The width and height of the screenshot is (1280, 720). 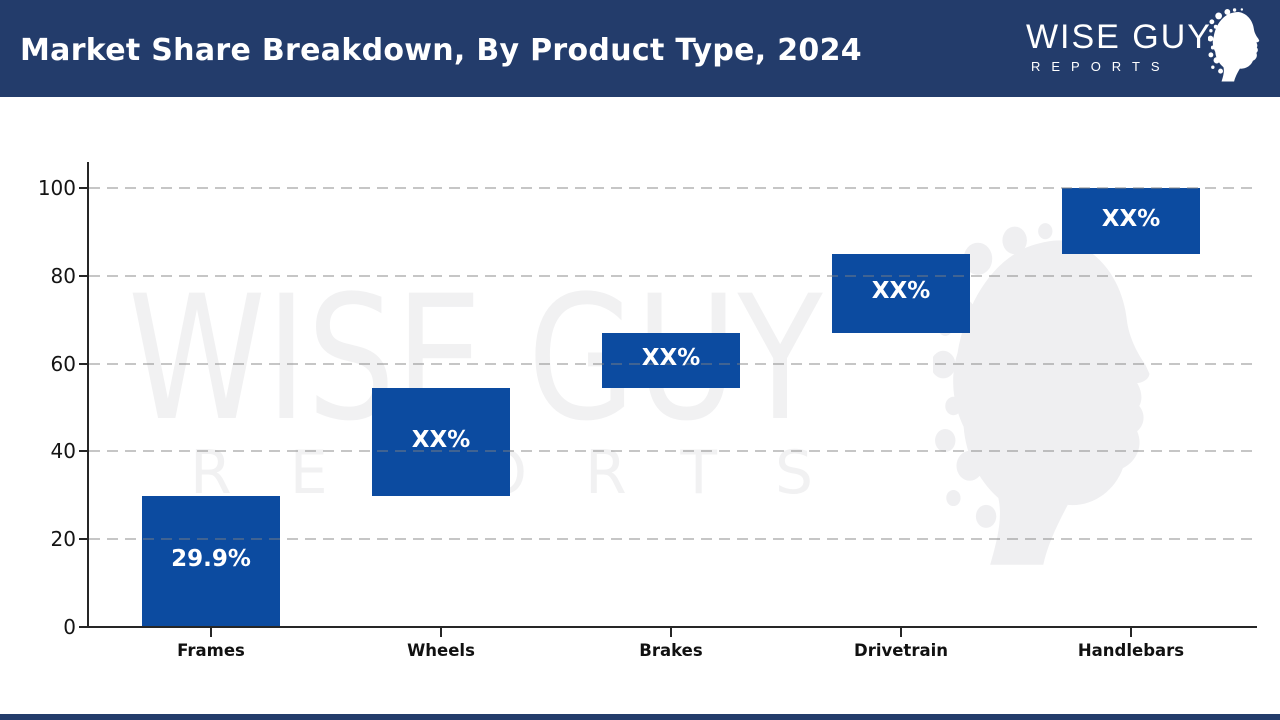 What do you see at coordinates (1100, 66) in the screenshot?
I see `logo-subtext: REPORTS` at bounding box center [1100, 66].